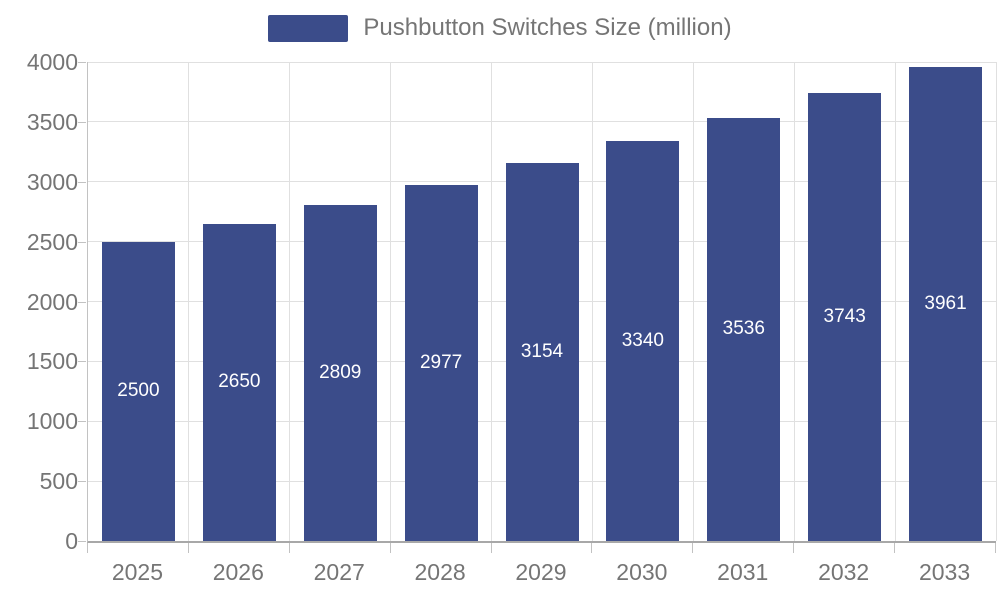  I want to click on bar-value-label: 3536, so click(743, 329).